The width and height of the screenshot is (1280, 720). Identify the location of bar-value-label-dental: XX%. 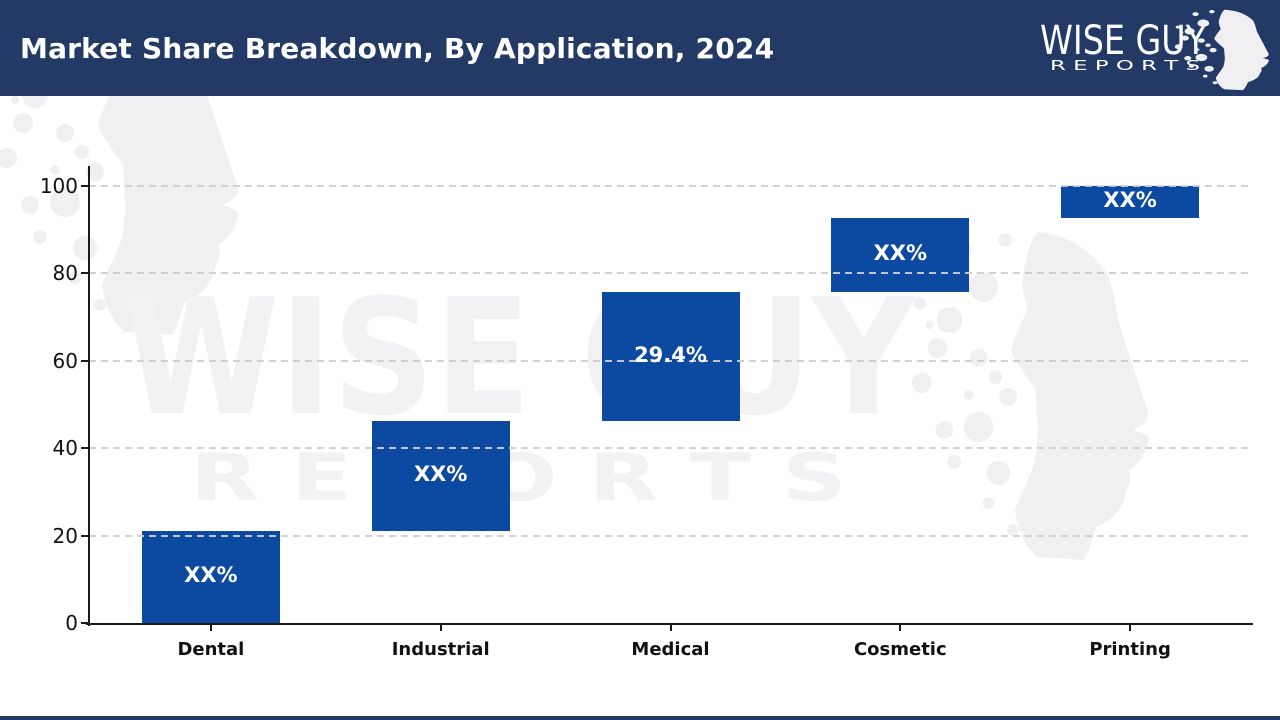
(211, 575).